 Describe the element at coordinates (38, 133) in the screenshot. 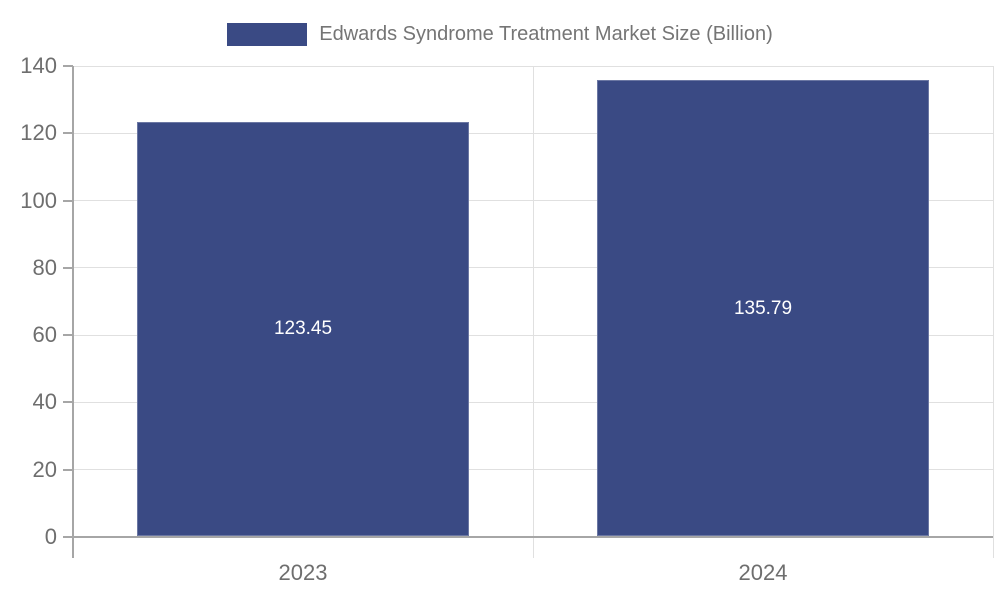

I see `y-axis-tick-label: 120` at that location.